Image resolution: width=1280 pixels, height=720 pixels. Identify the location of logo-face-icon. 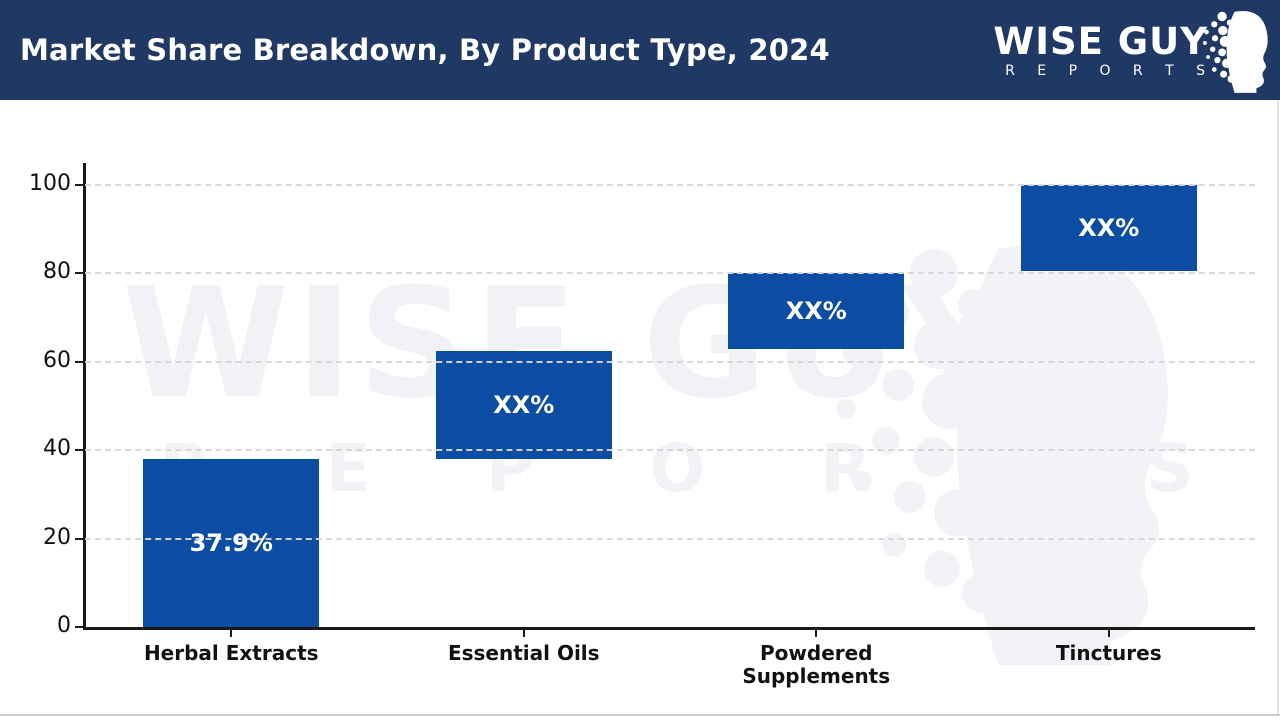
(1235, 52).